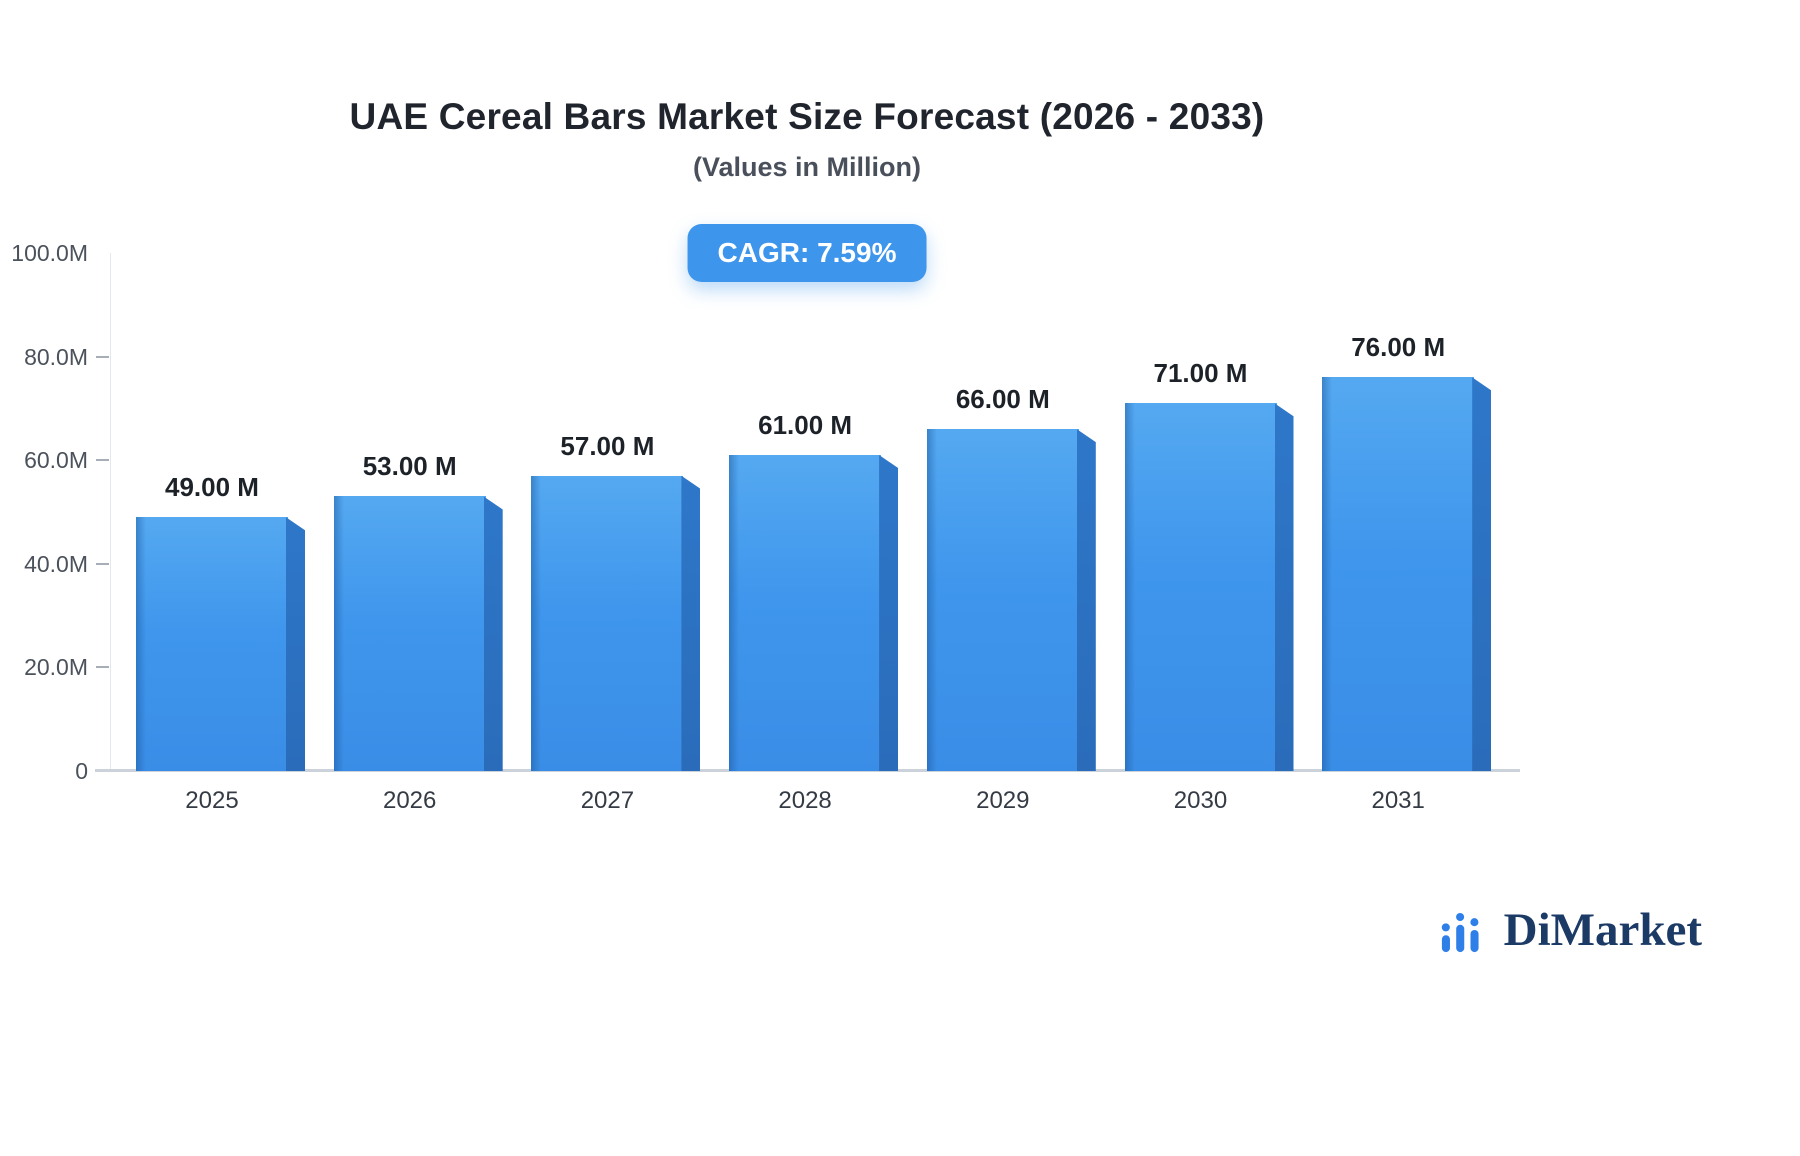  I want to click on bar-group: 66.00 M 2029, so click(1011, 533).